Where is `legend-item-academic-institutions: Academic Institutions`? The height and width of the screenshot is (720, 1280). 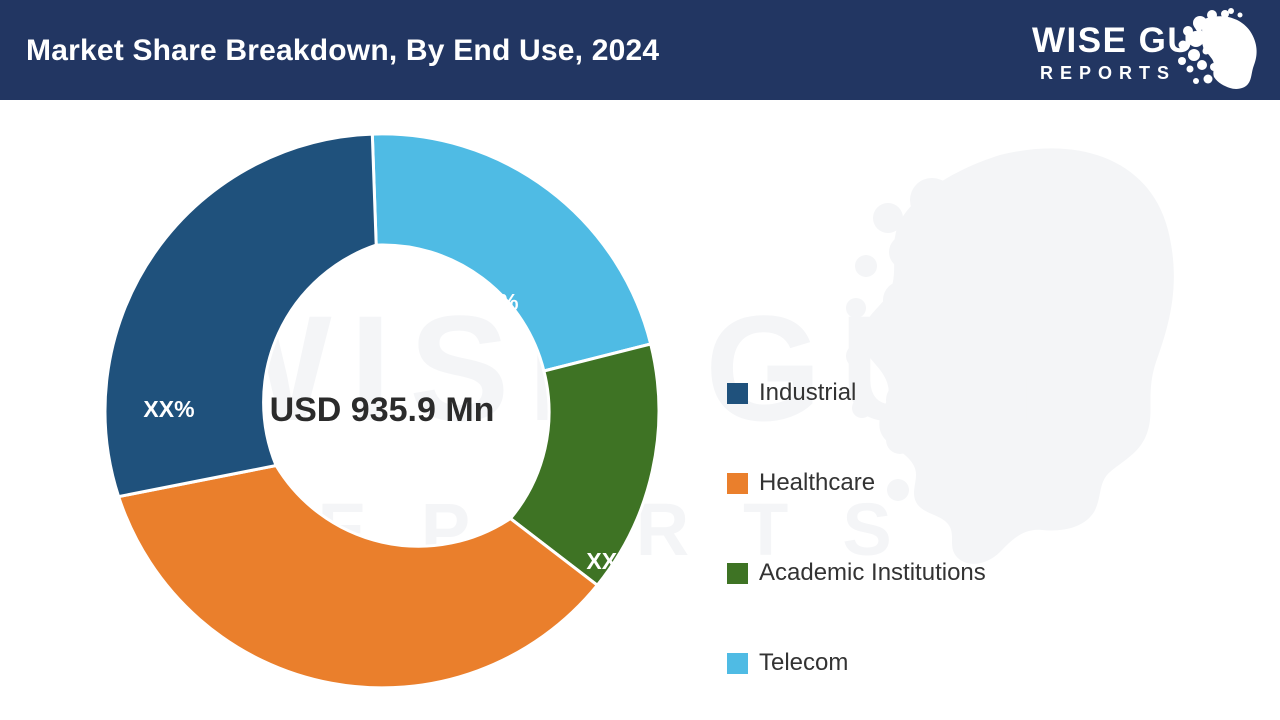
legend-item-academic-institutions: Academic Institutions is located at coordinates (937, 573).